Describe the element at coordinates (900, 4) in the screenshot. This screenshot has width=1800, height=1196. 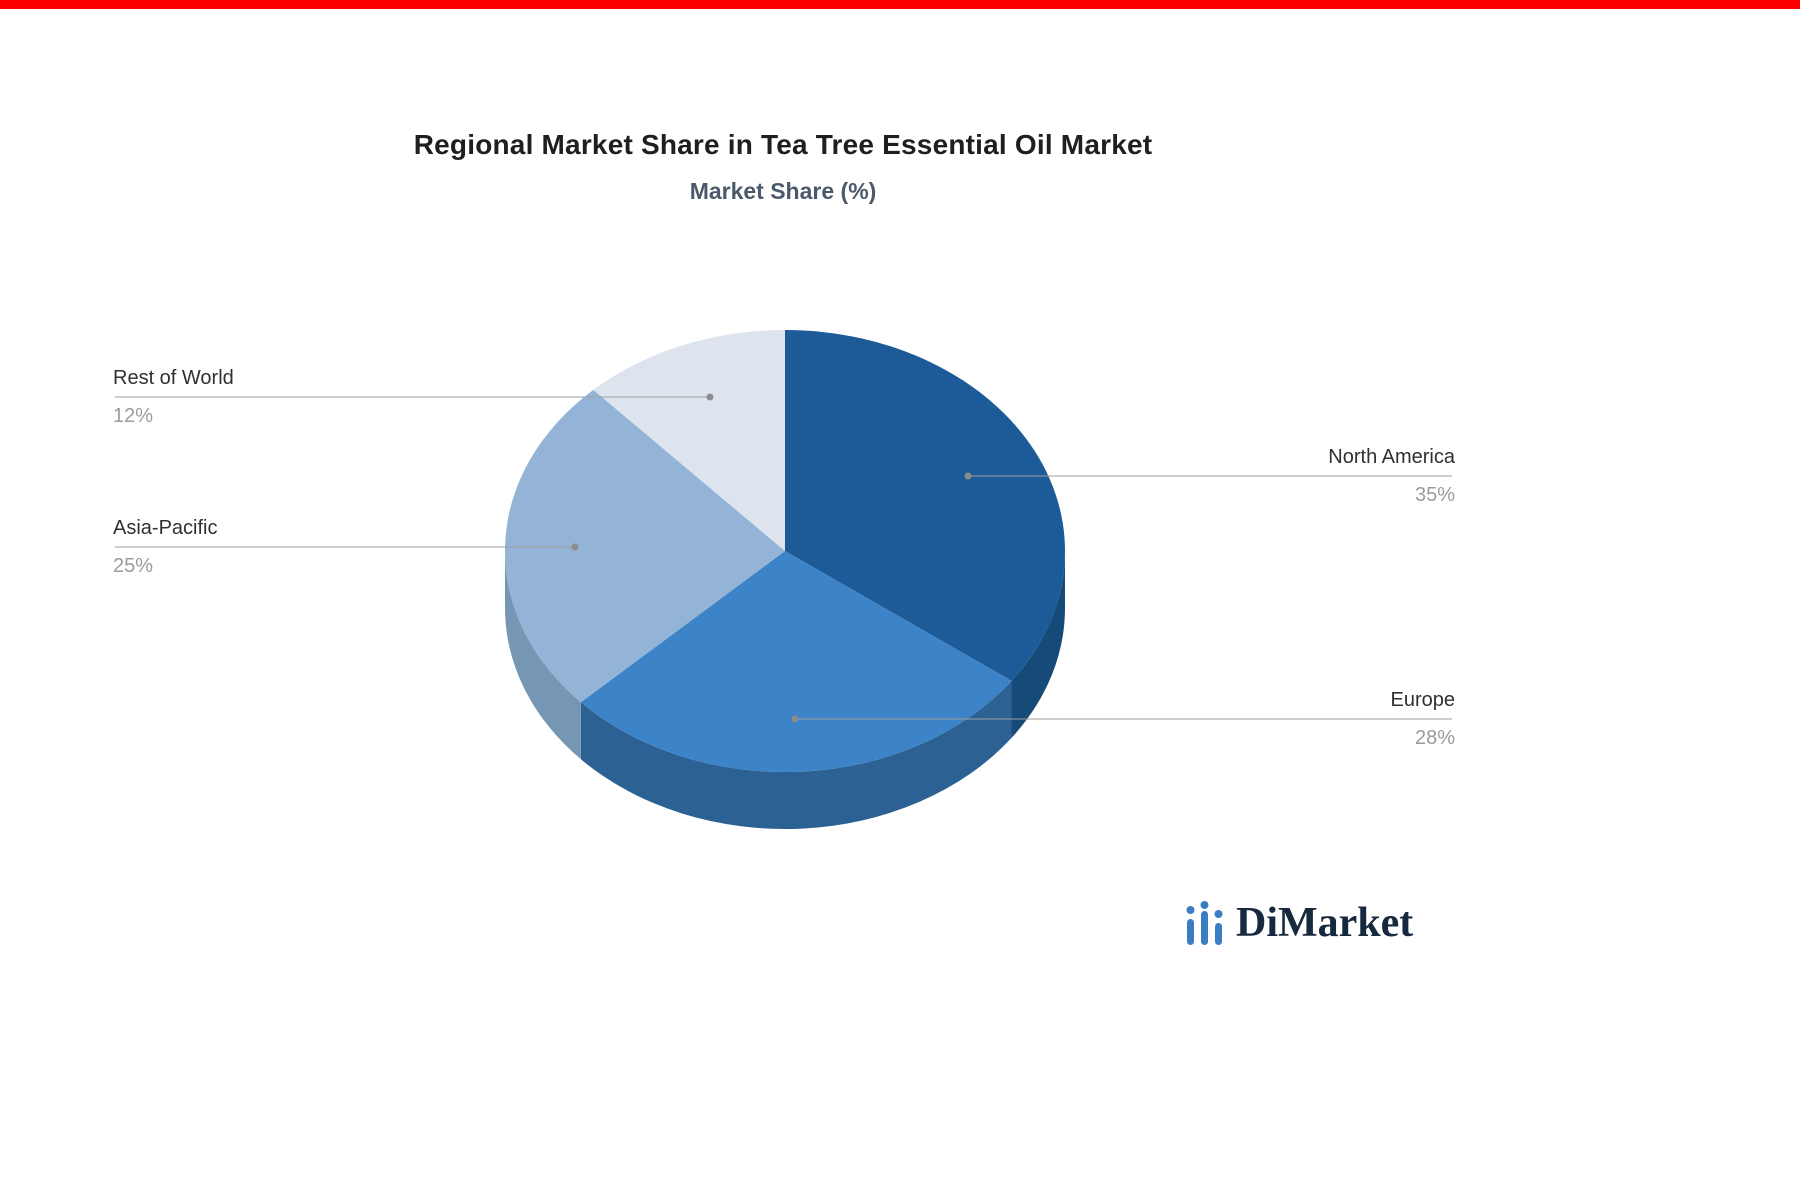
I see `top-accent-bar` at that location.